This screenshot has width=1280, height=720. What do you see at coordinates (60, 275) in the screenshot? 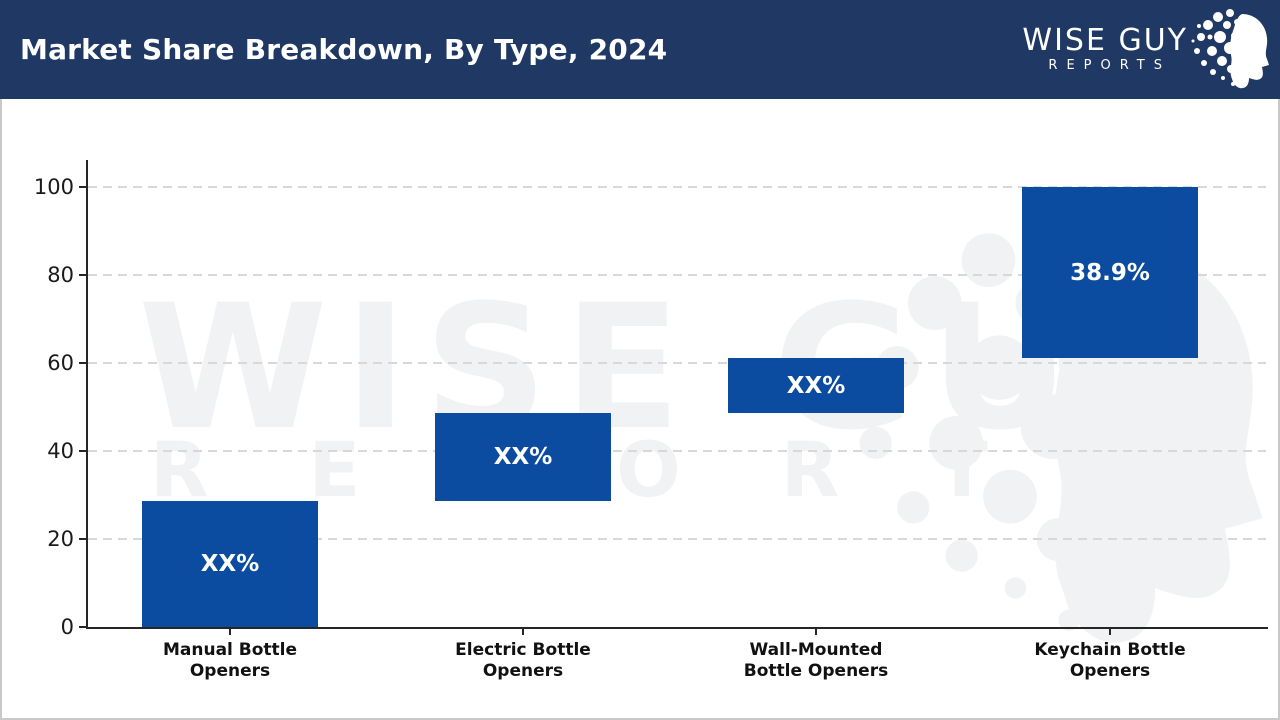
I see `y-tick-label-80: 80` at bounding box center [60, 275].